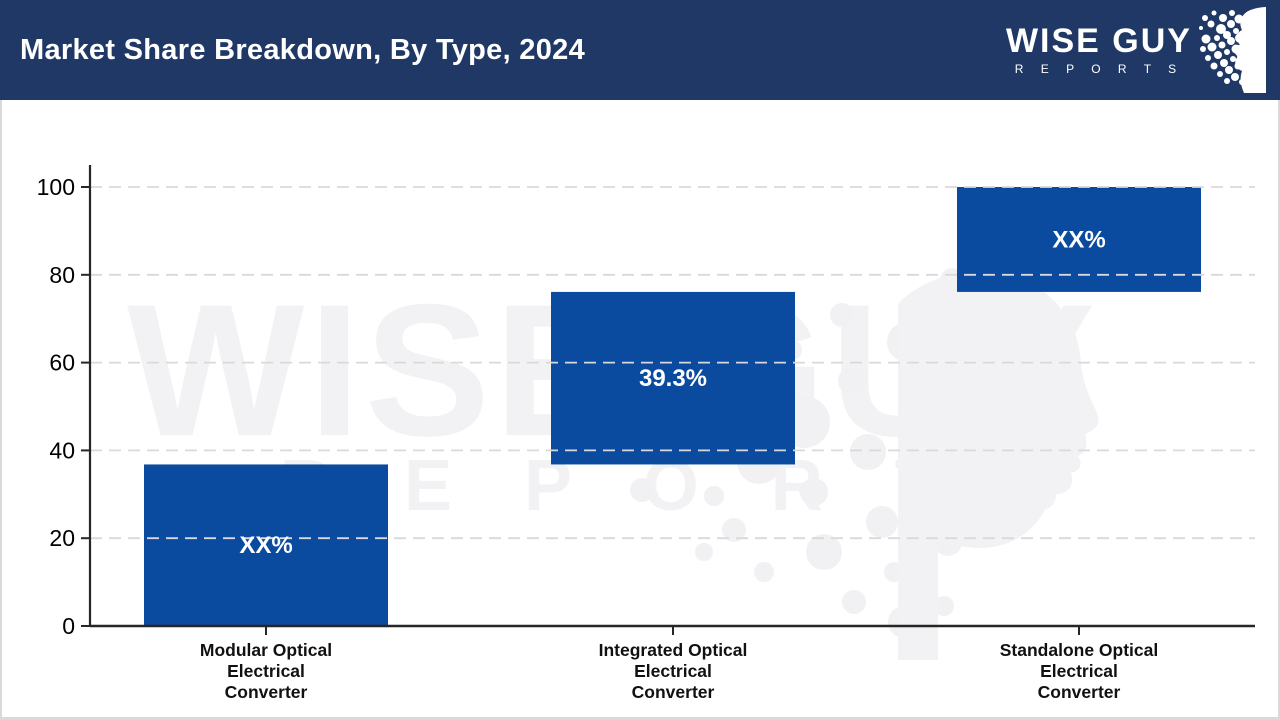 The height and width of the screenshot is (720, 1280). I want to click on logo-text: WISE GUY R E P O R T S, so click(1099, 50).